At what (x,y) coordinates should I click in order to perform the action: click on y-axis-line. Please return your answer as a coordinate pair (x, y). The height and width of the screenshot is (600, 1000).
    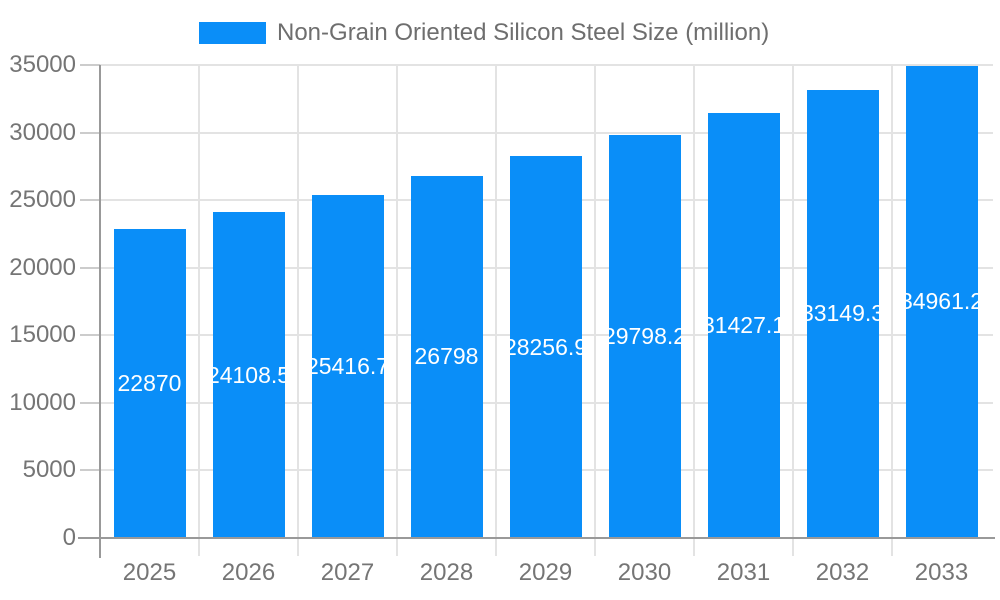
    Looking at the image, I should click on (100, 311).